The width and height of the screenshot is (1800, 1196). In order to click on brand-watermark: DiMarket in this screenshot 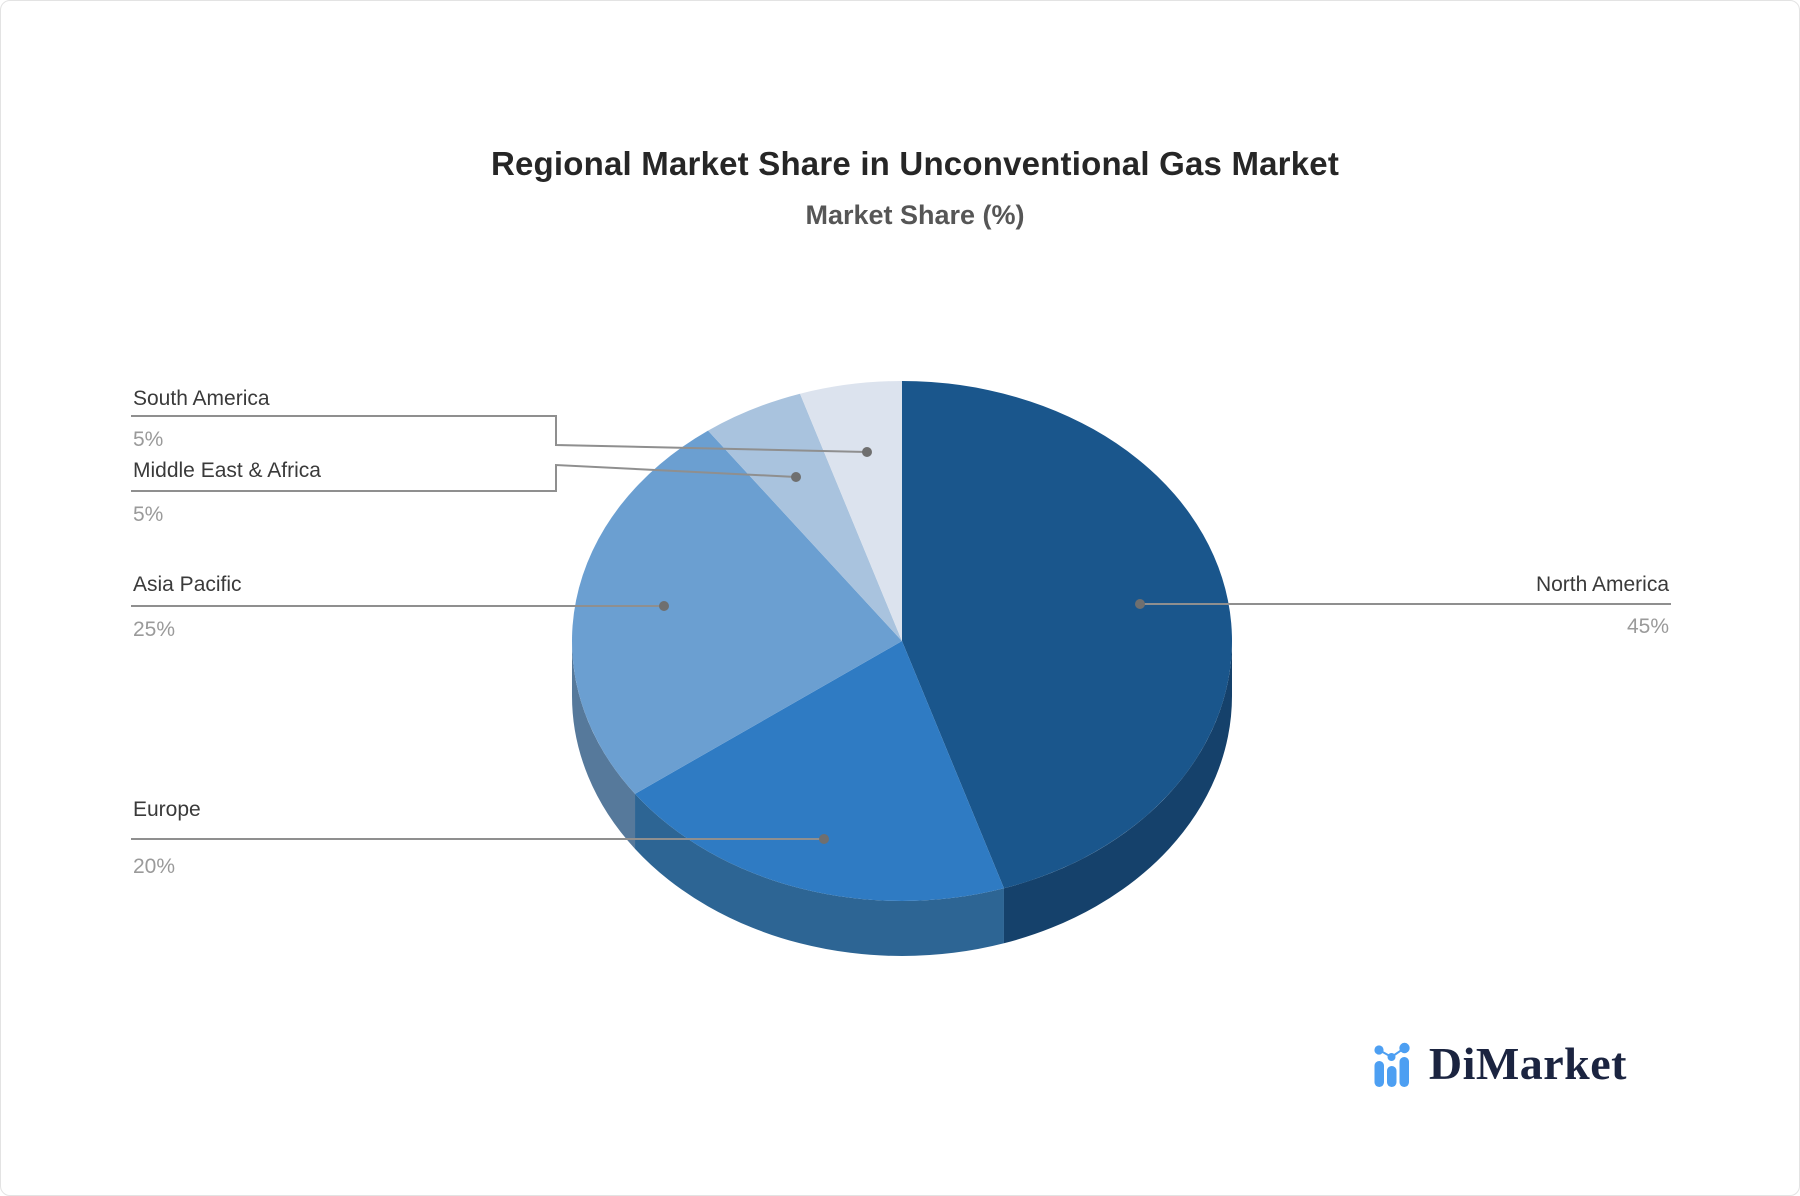, I will do `click(1499, 1064)`.